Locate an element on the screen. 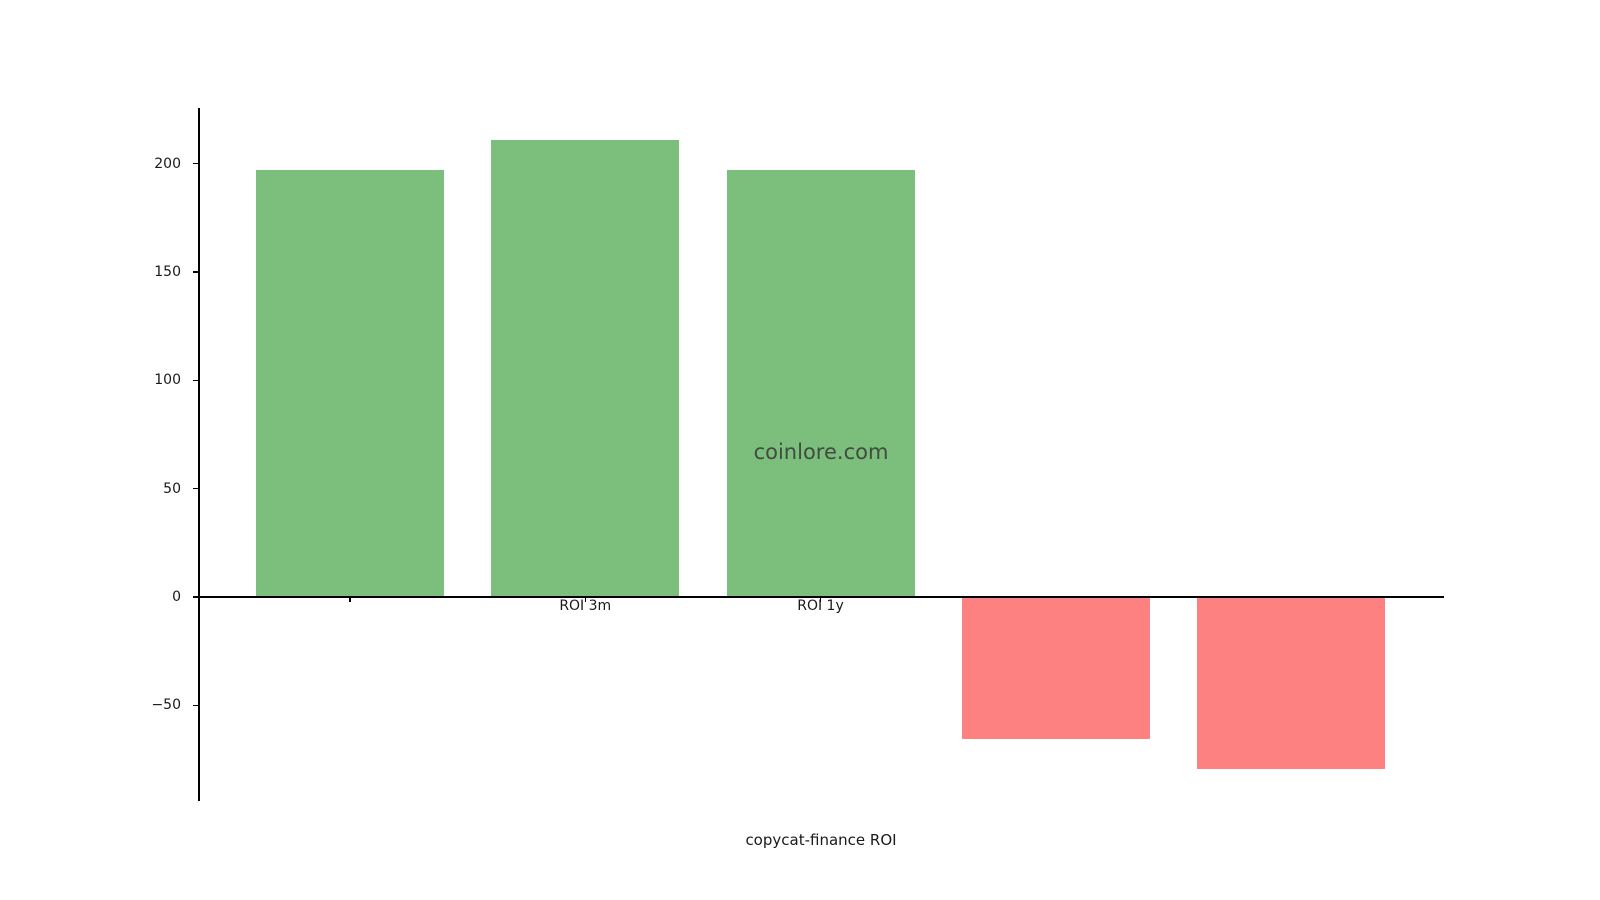 Image resolution: width=1600 pixels, height=900 pixels. bar-roi-1y is located at coordinates (820, 383).